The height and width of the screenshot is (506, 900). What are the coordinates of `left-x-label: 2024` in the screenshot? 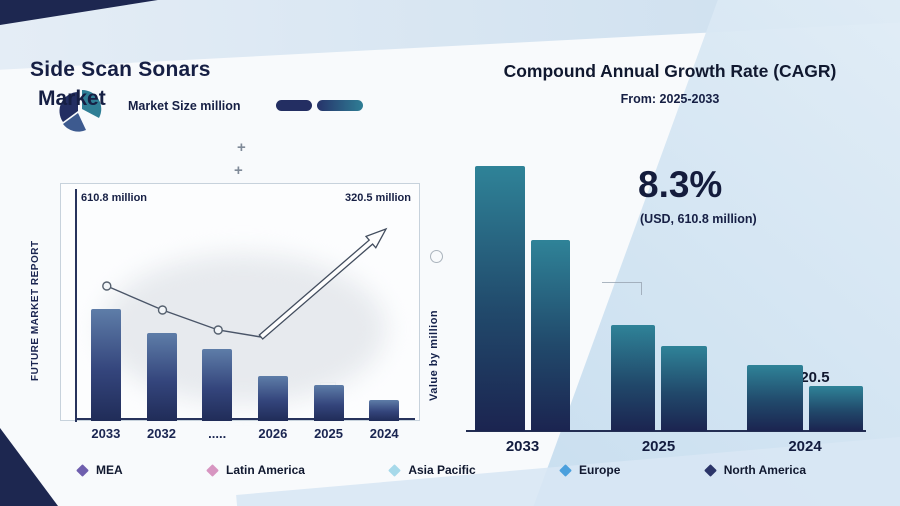 It's located at (384, 433).